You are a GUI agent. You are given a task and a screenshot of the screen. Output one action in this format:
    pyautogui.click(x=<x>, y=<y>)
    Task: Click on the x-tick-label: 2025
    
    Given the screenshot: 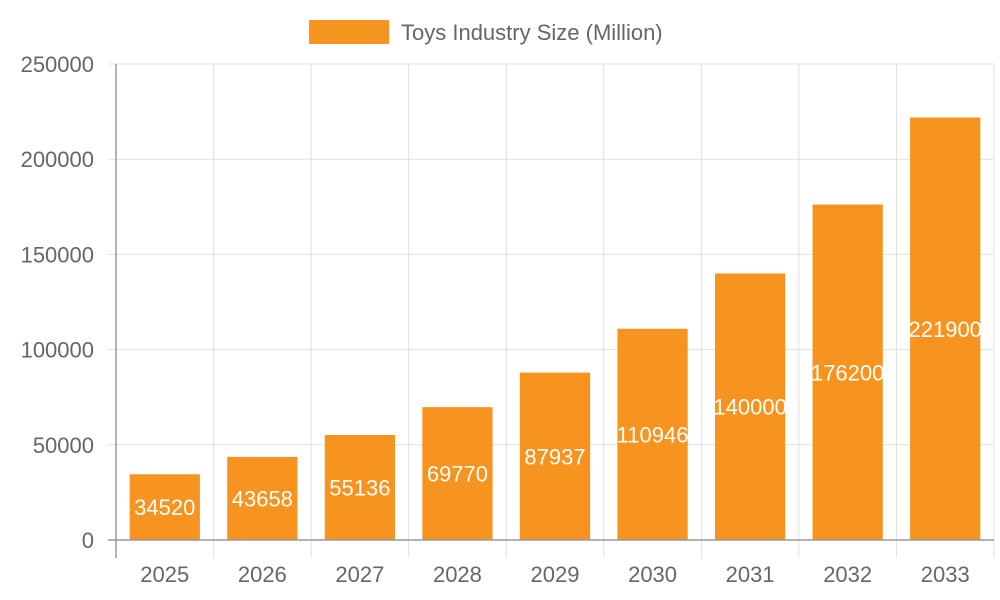 What is the action you would take?
    pyautogui.click(x=164, y=574)
    